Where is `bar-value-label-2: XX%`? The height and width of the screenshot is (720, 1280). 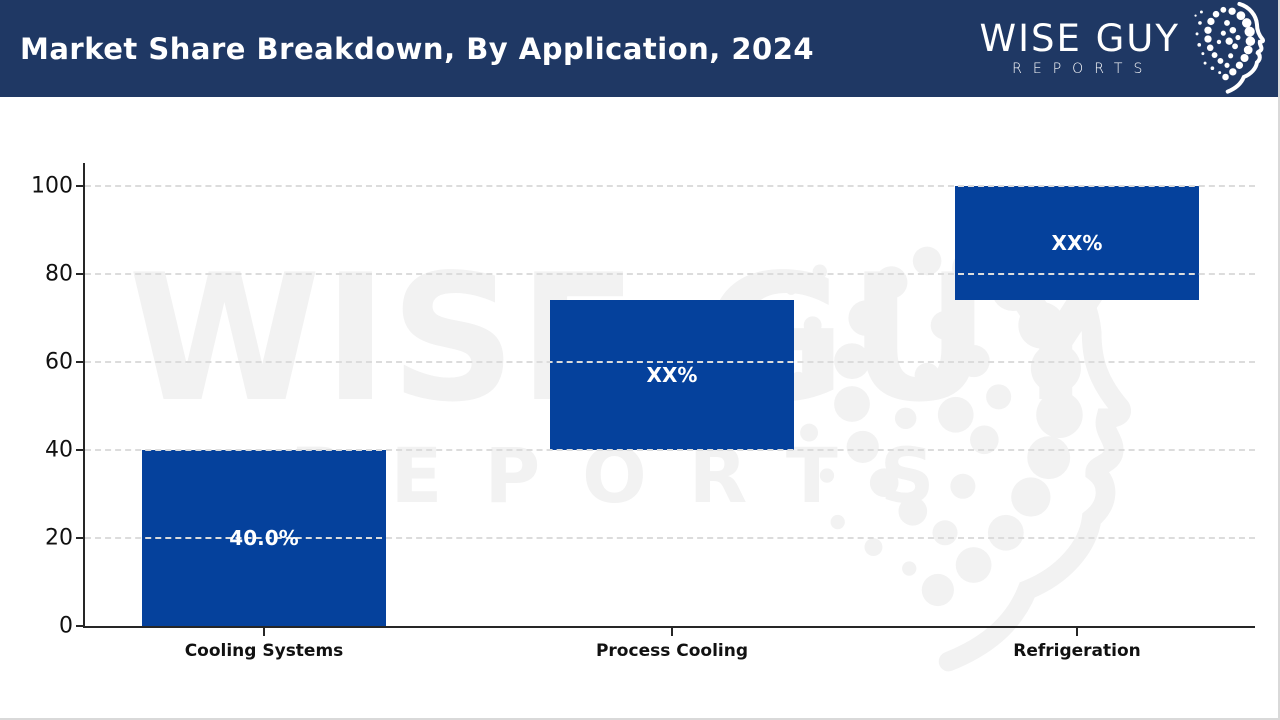 bar-value-label-2: XX% is located at coordinates (672, 375).